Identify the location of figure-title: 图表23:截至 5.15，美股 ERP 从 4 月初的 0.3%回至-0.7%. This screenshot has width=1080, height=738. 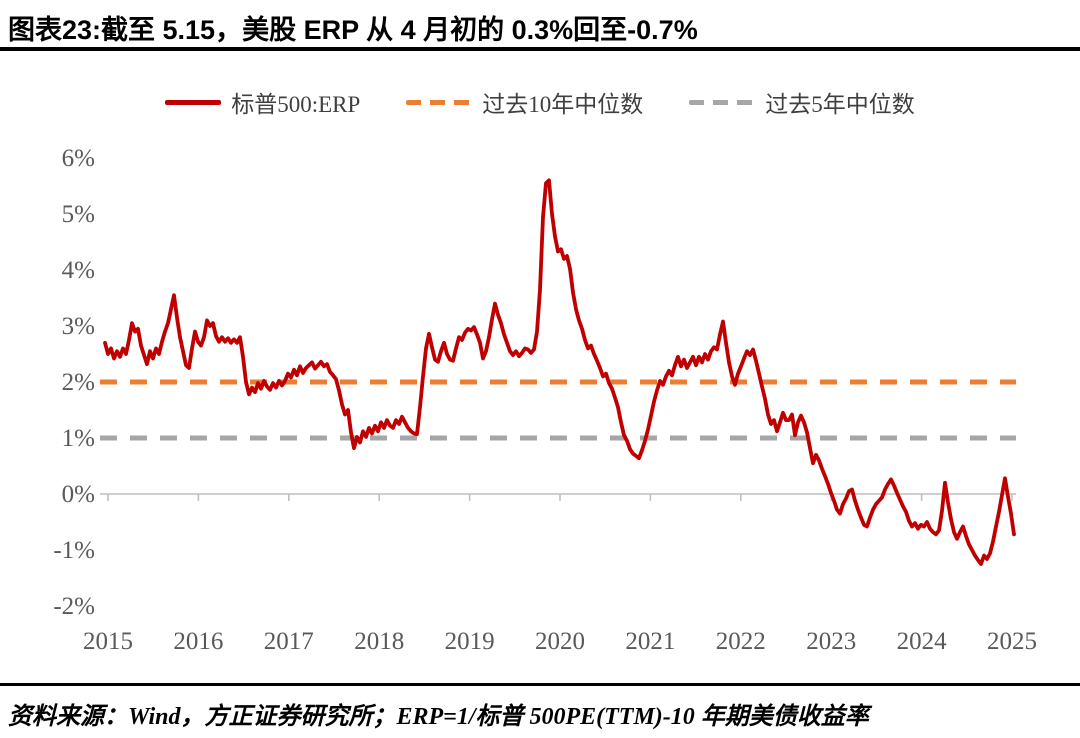
(353, 30).